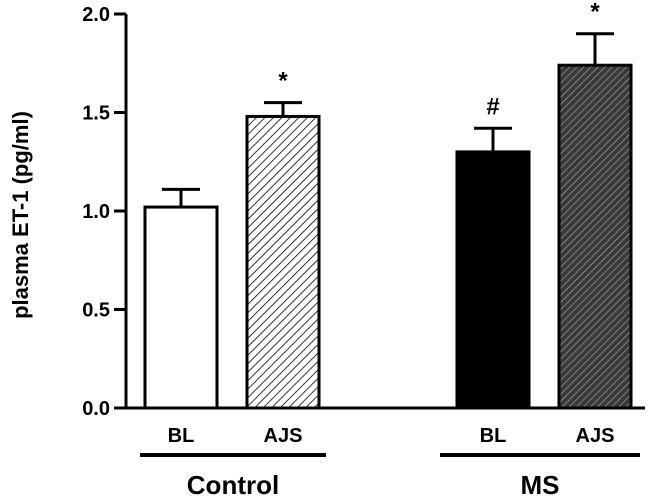  Describe the element at coordinates (96, 15) in the screenshot. I see `y-tick-label: 2.0` at that location.